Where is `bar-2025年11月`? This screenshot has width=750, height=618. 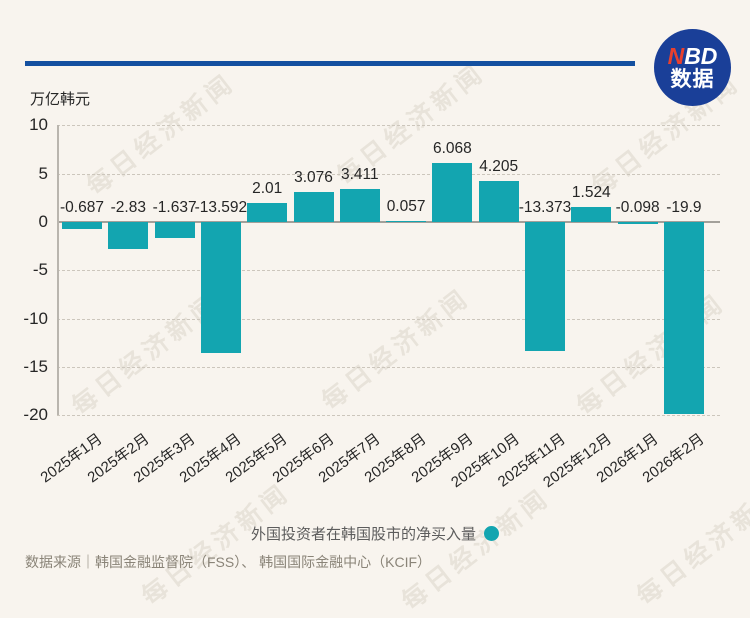 bar-2025年11月 is located at coordinates (545, 287).